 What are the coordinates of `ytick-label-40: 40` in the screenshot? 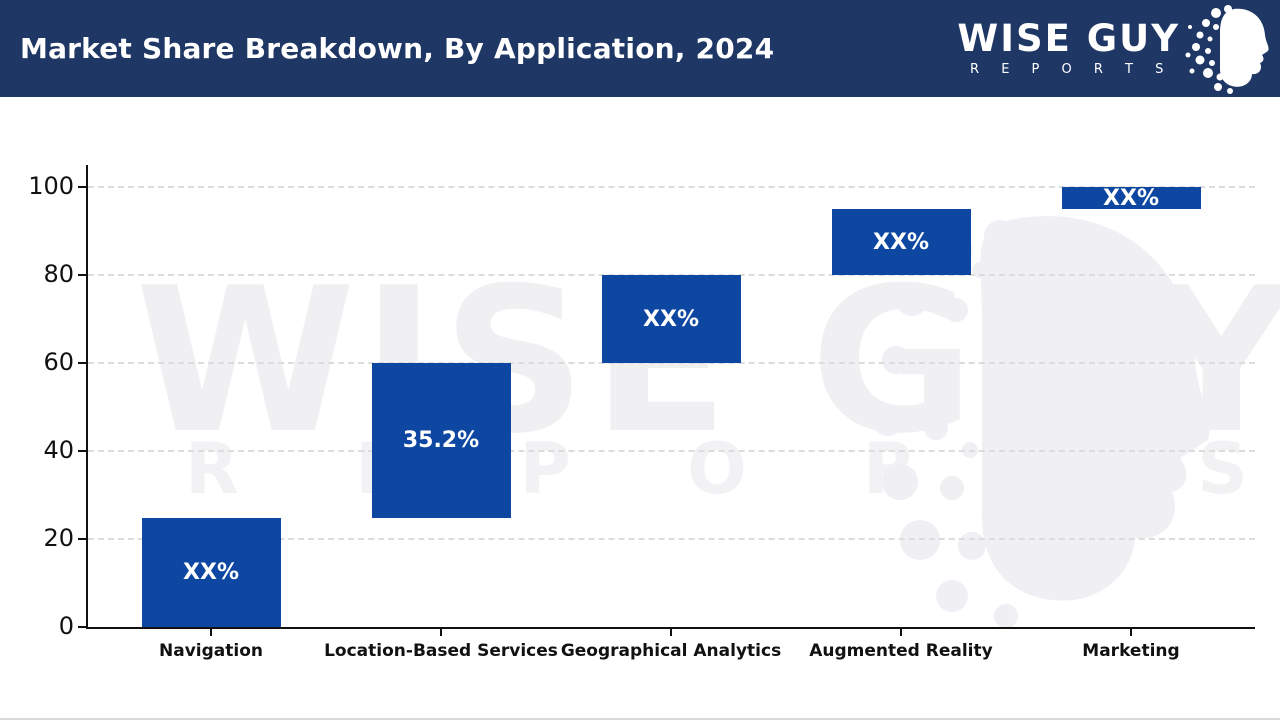 It's located at (58, 450).